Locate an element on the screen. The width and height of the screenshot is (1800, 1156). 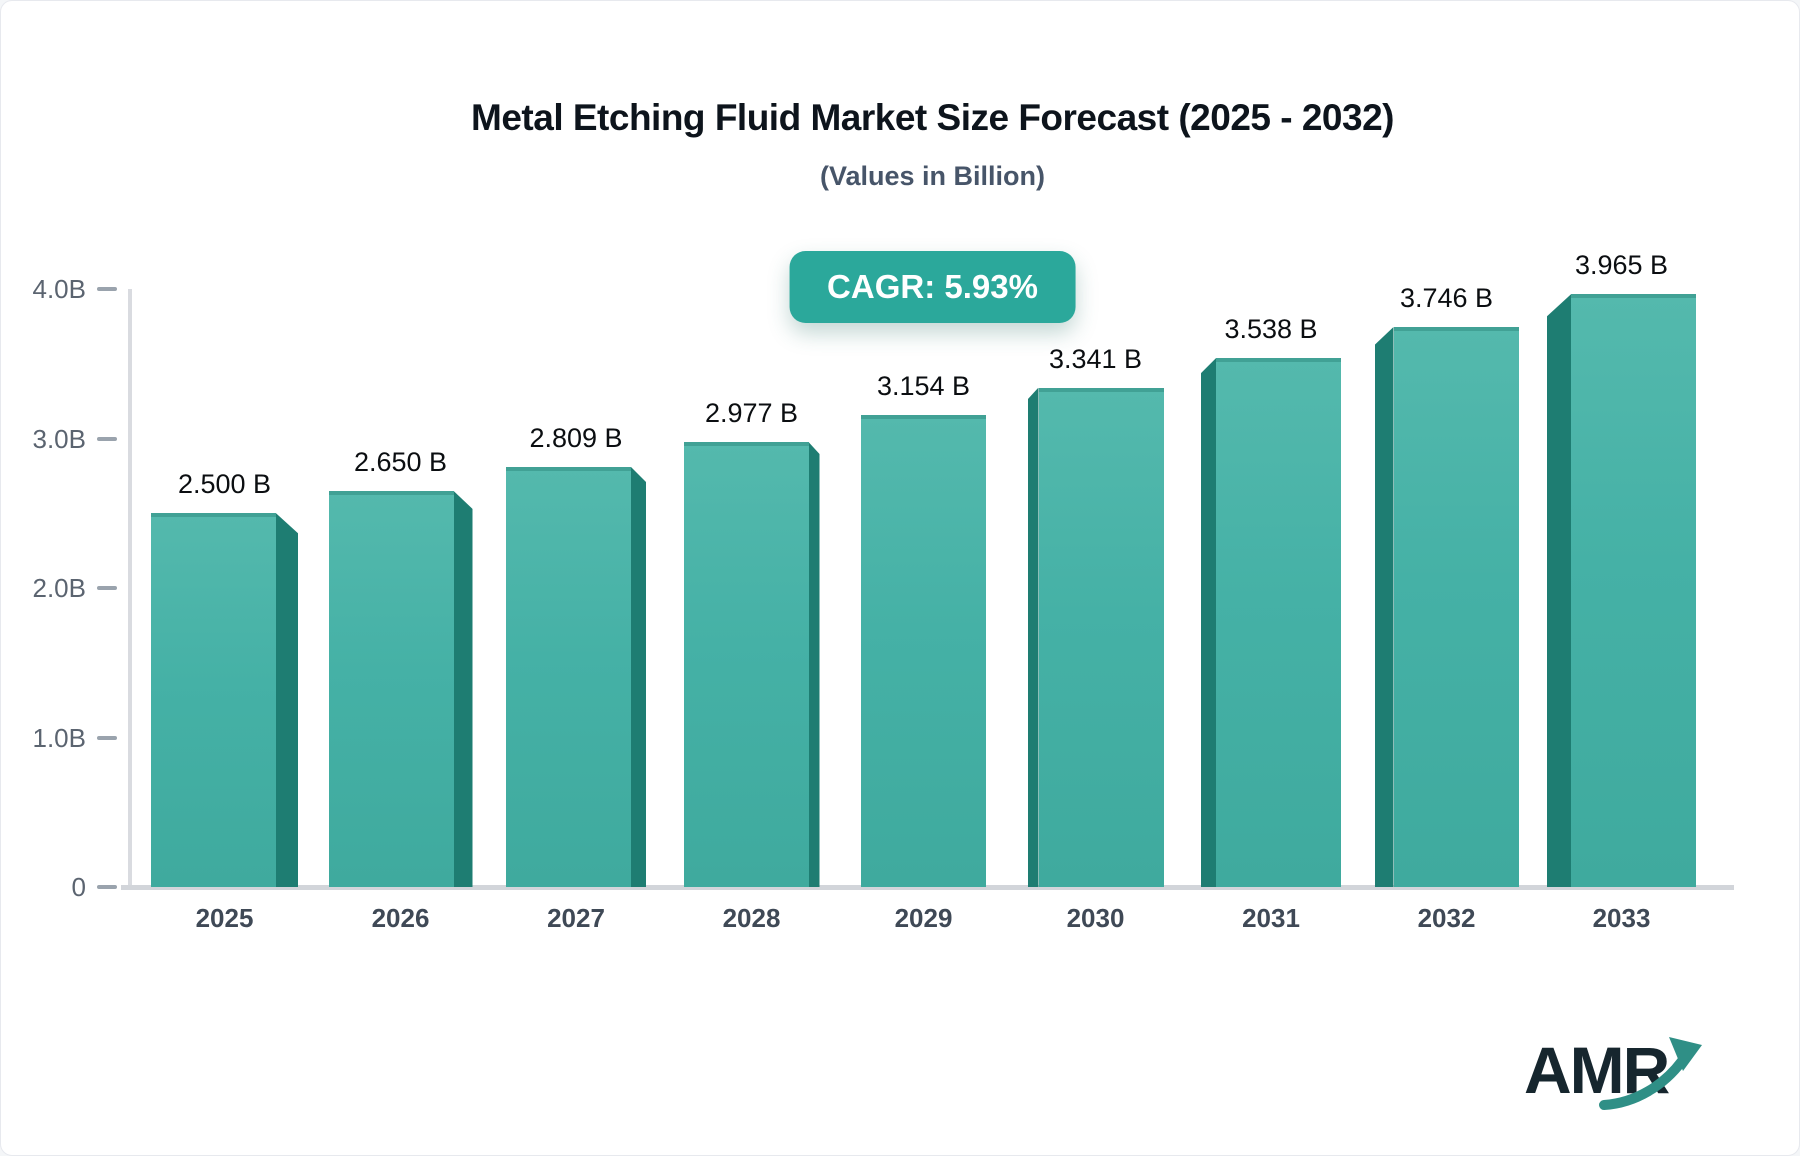
bar-2028 is located at coordinates (751, 664).